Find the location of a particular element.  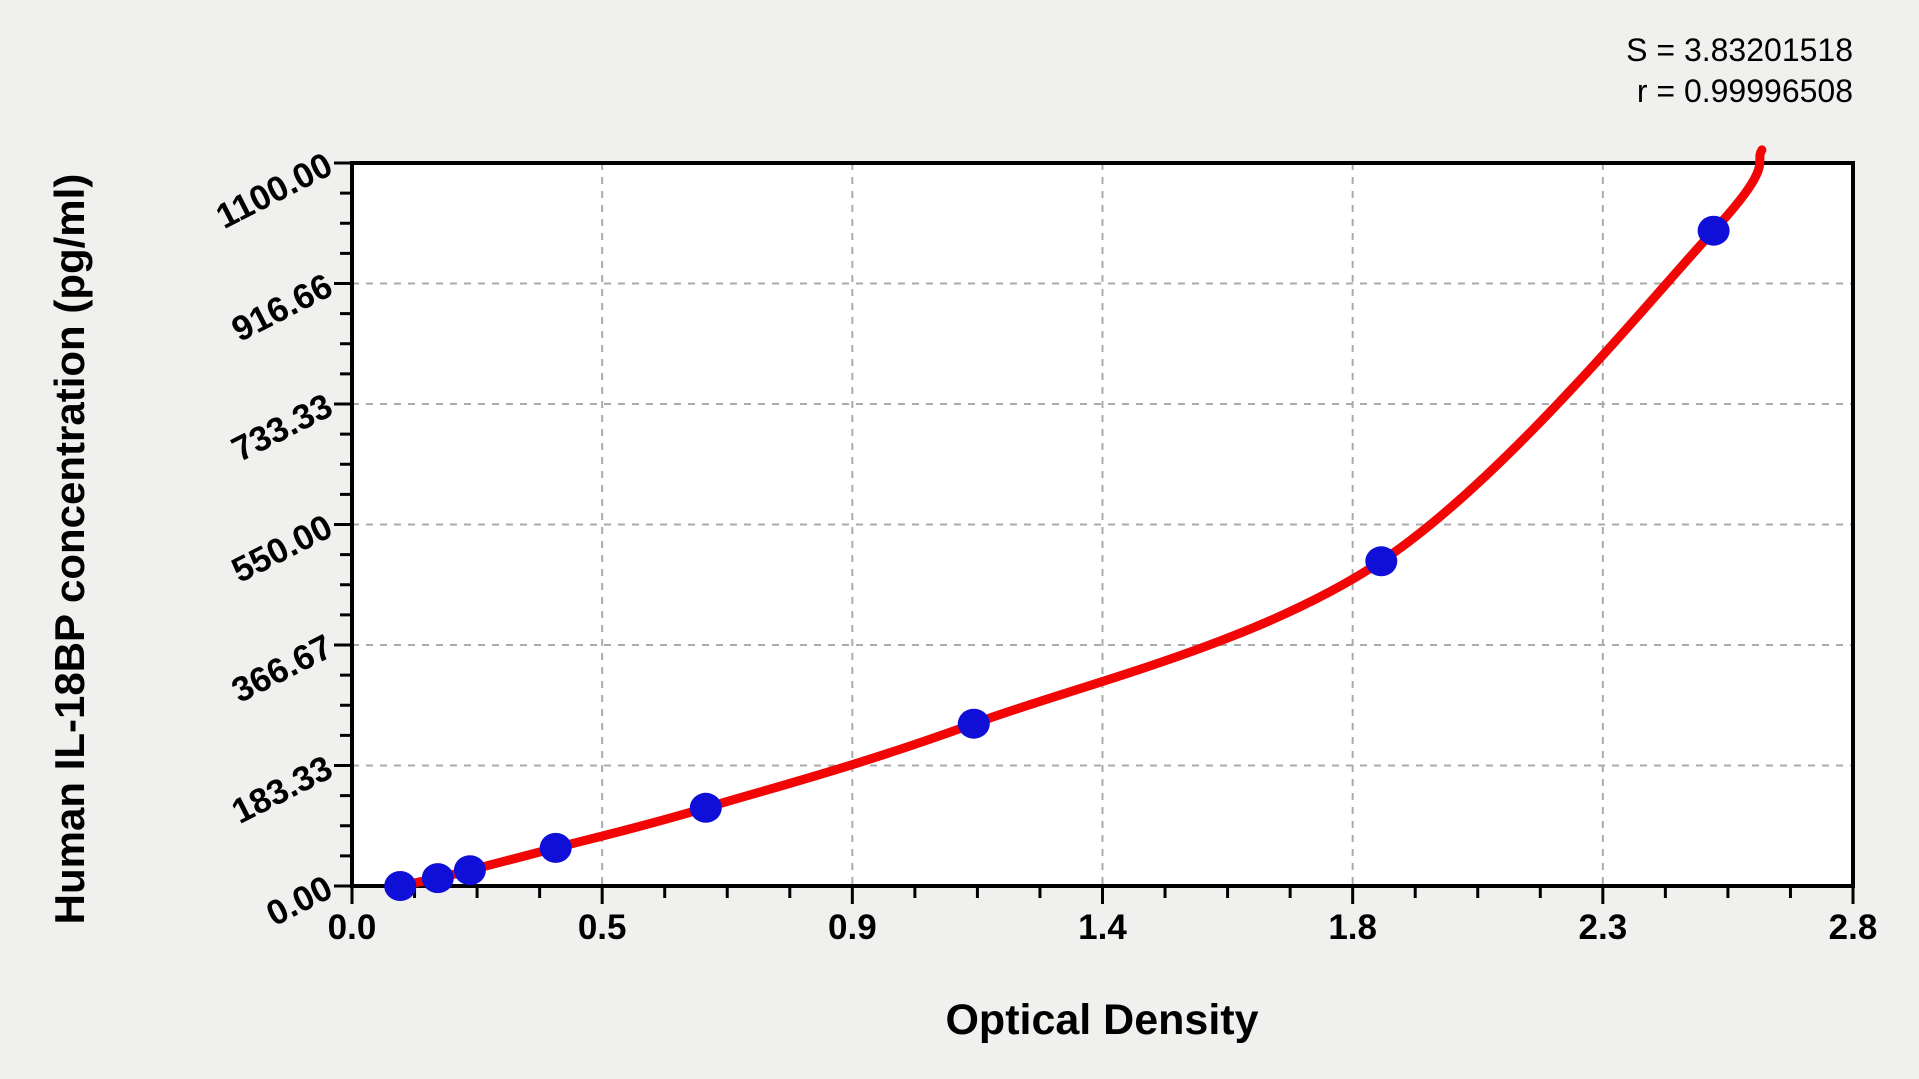

x-tick-label: 0.9 is located at coordinates (852, 927).